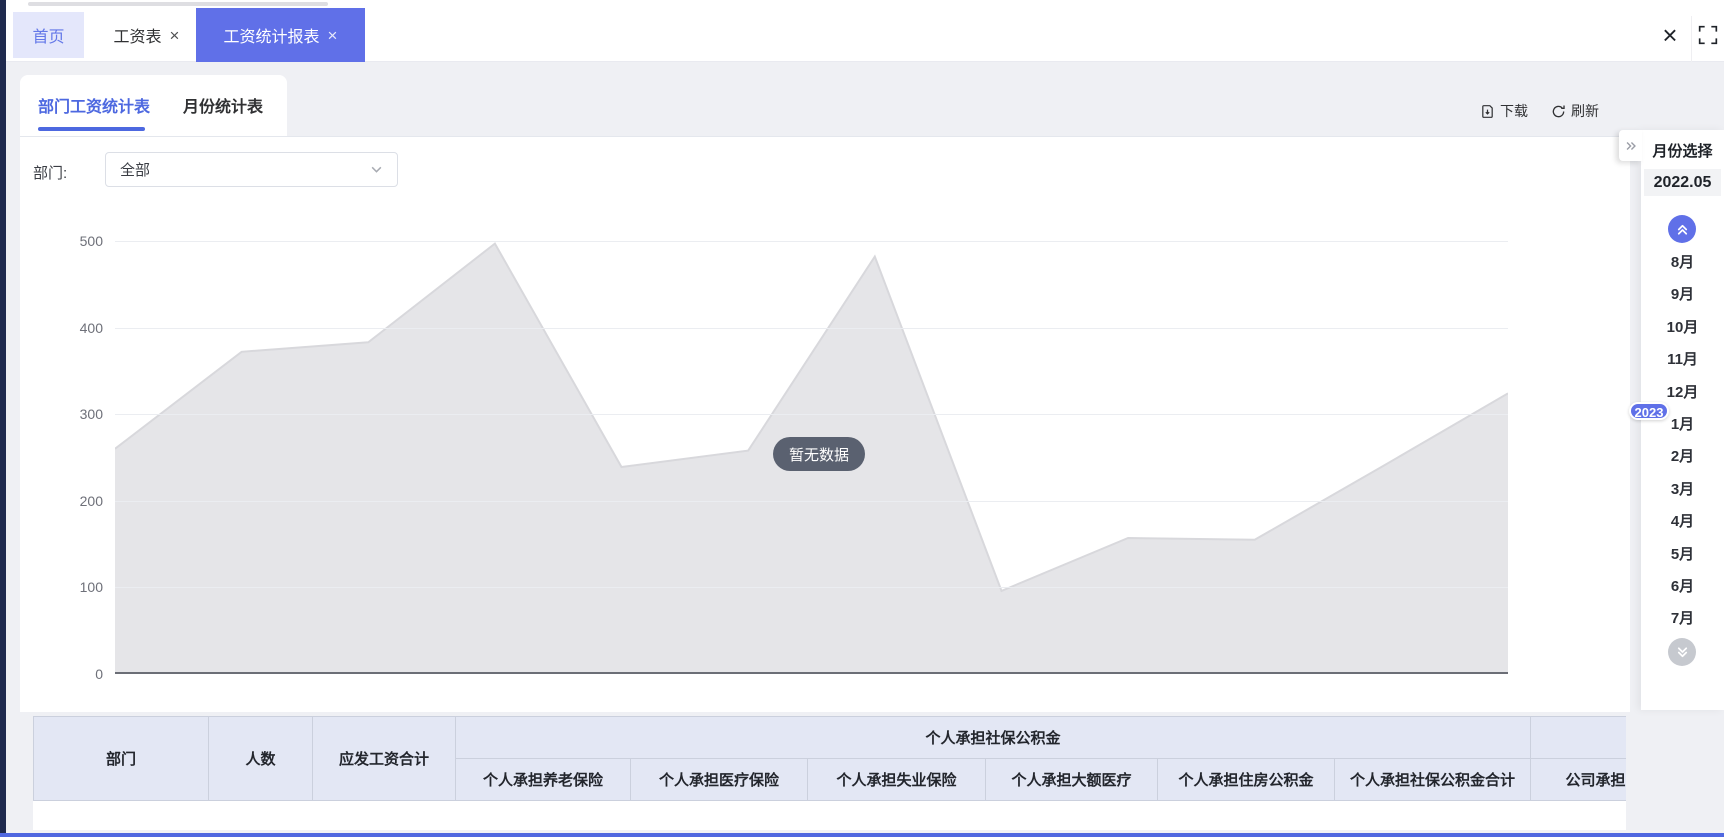 The height and width of the screenshot is (837, 1724). I want to click on department-select: 全部, so click(251, 169).